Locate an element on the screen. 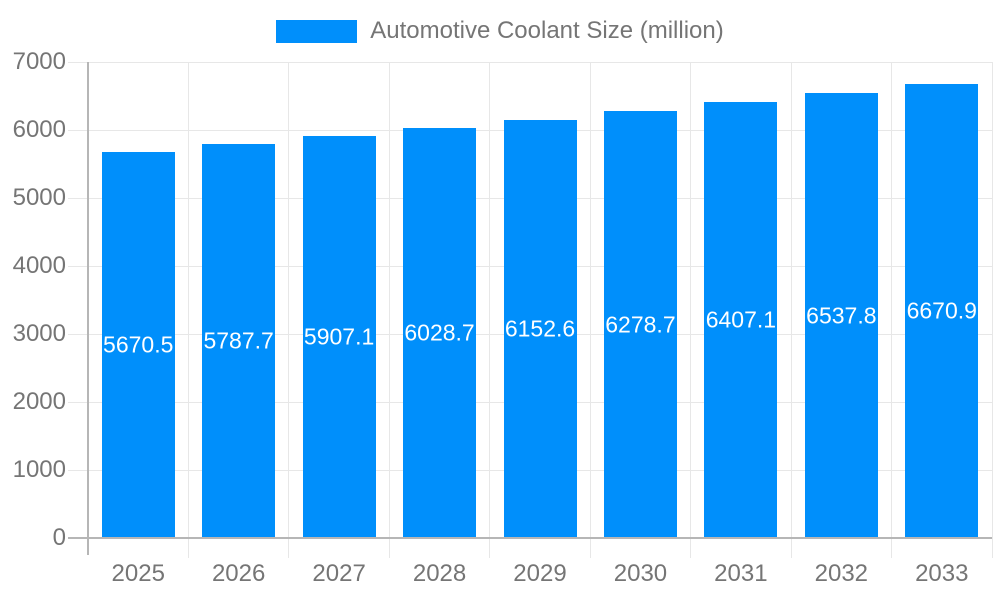 This screenshot has width=1000, height=600. y-tick-label: 4000 is located at coordinates (39, 265).